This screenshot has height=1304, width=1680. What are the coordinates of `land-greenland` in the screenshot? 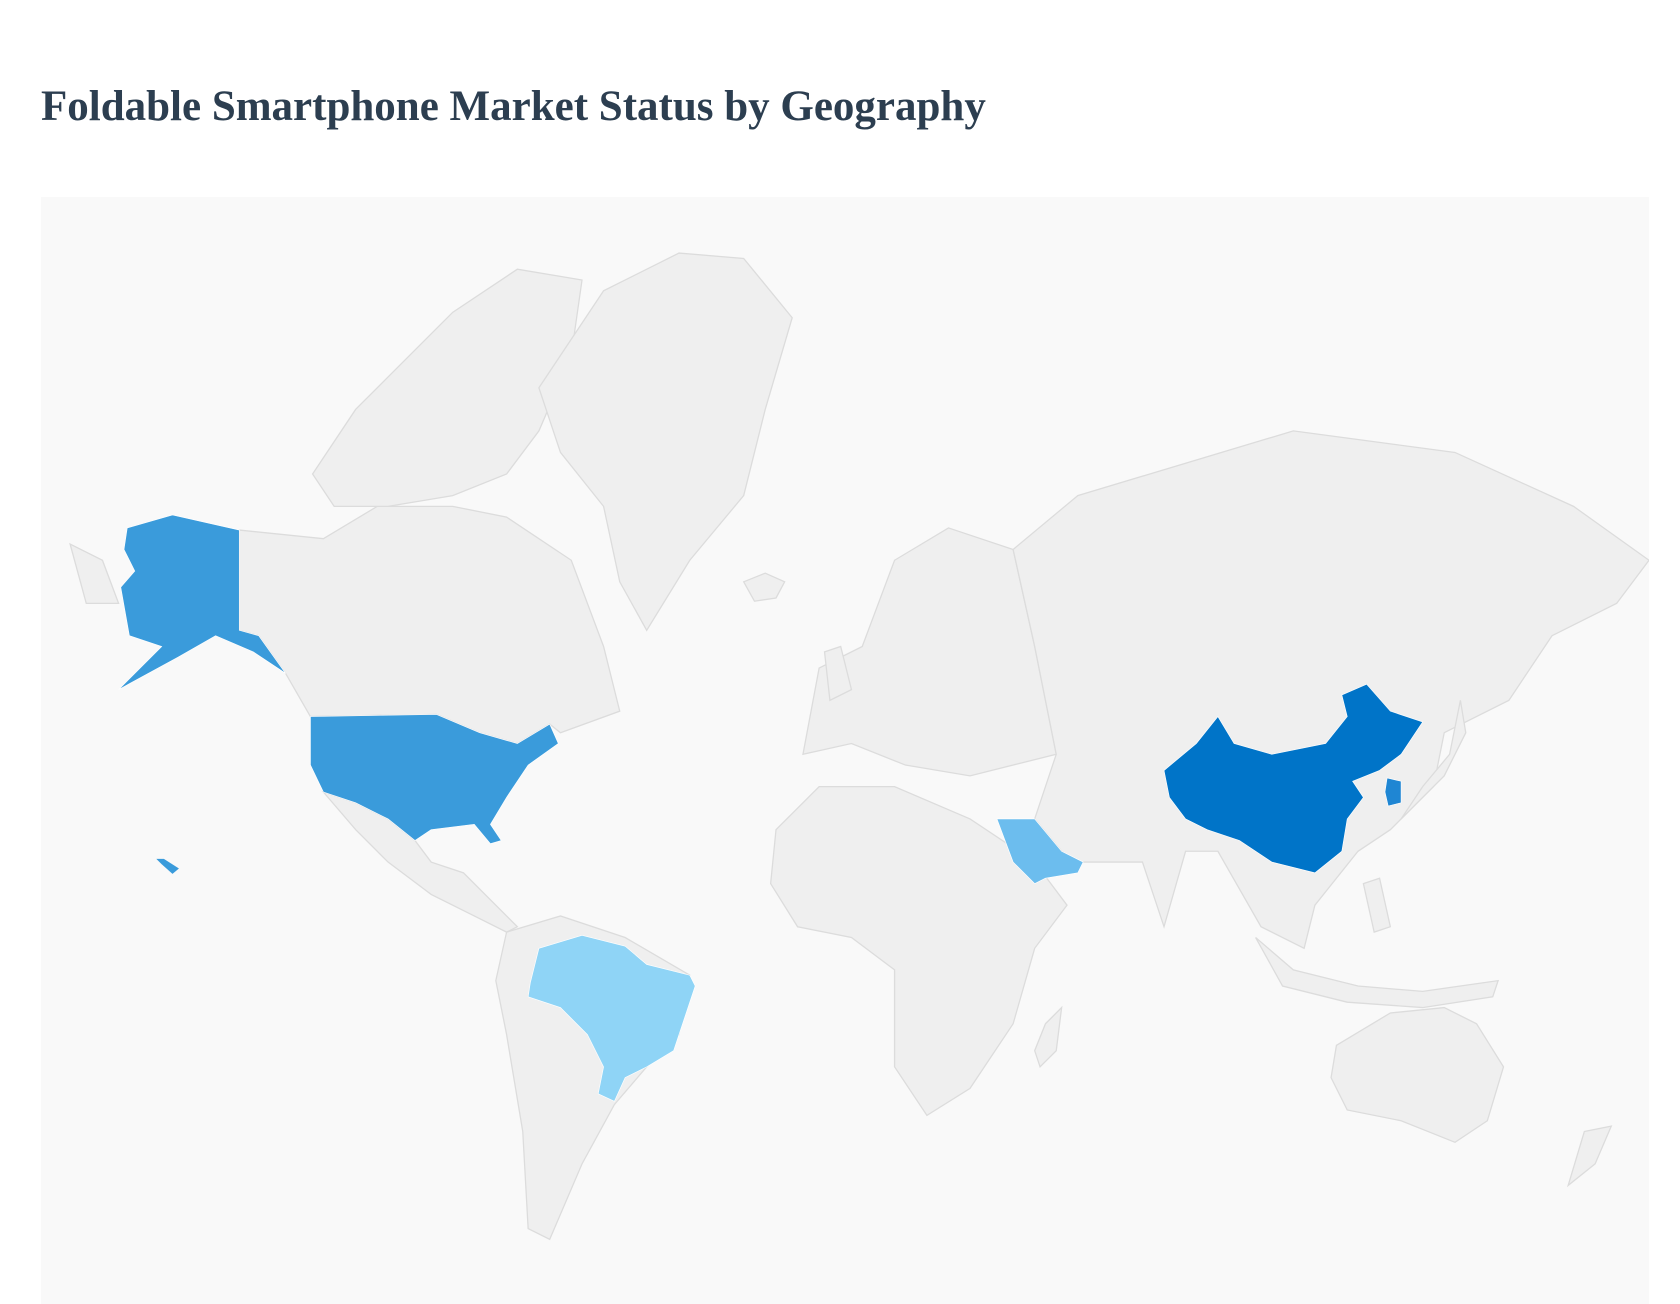 It's located at (665, 442).